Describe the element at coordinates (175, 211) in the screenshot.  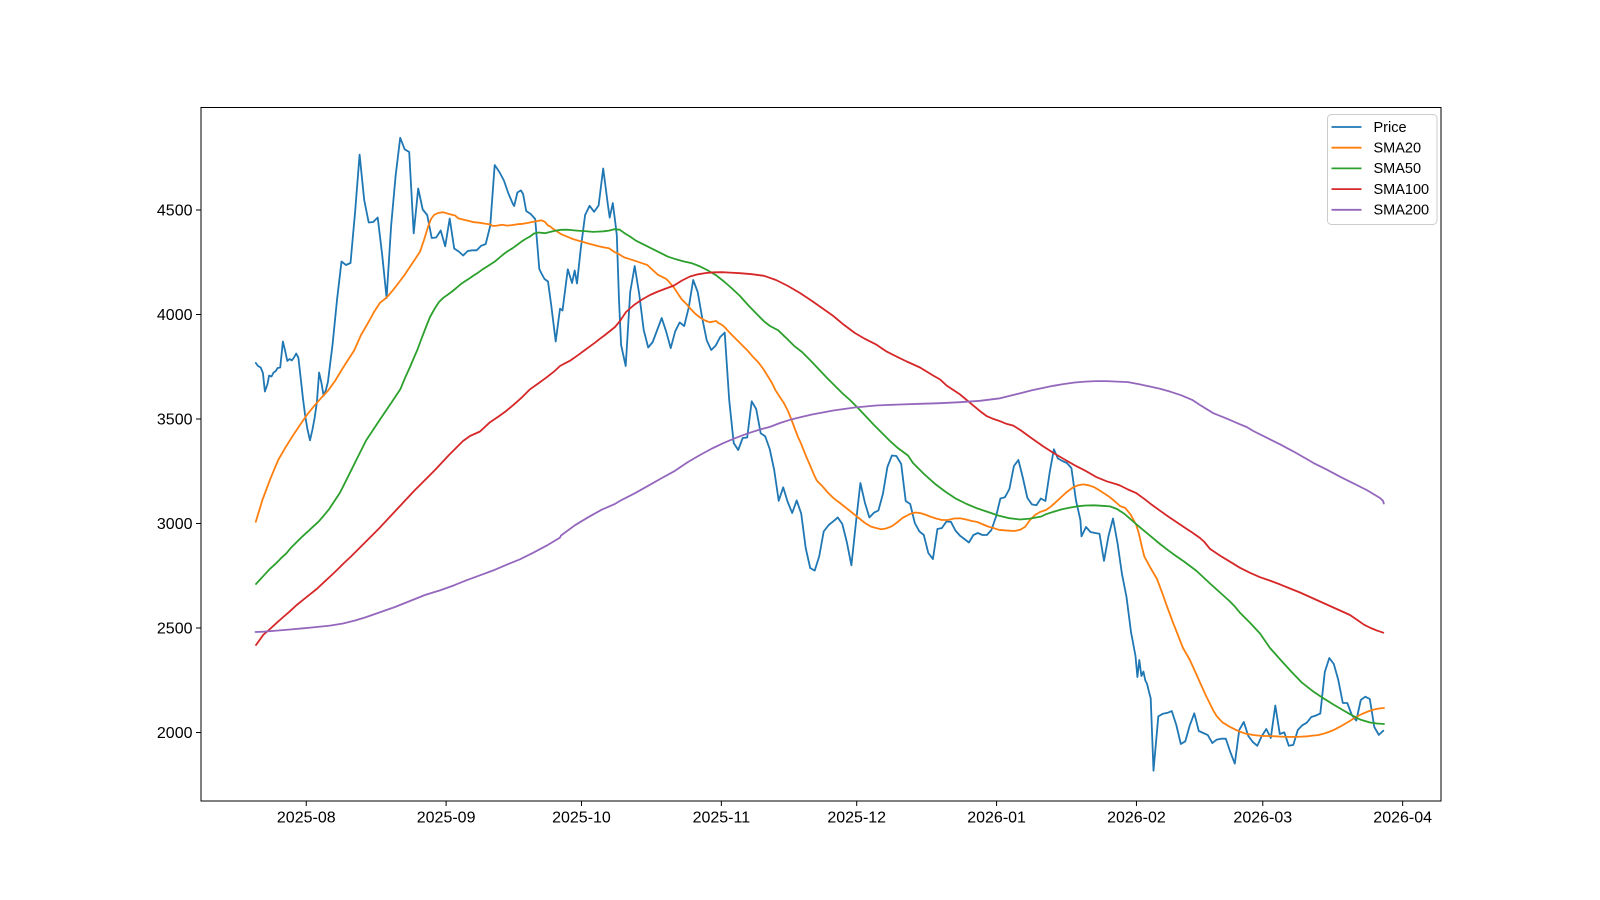
I see `svg-text: 4500` at that location.